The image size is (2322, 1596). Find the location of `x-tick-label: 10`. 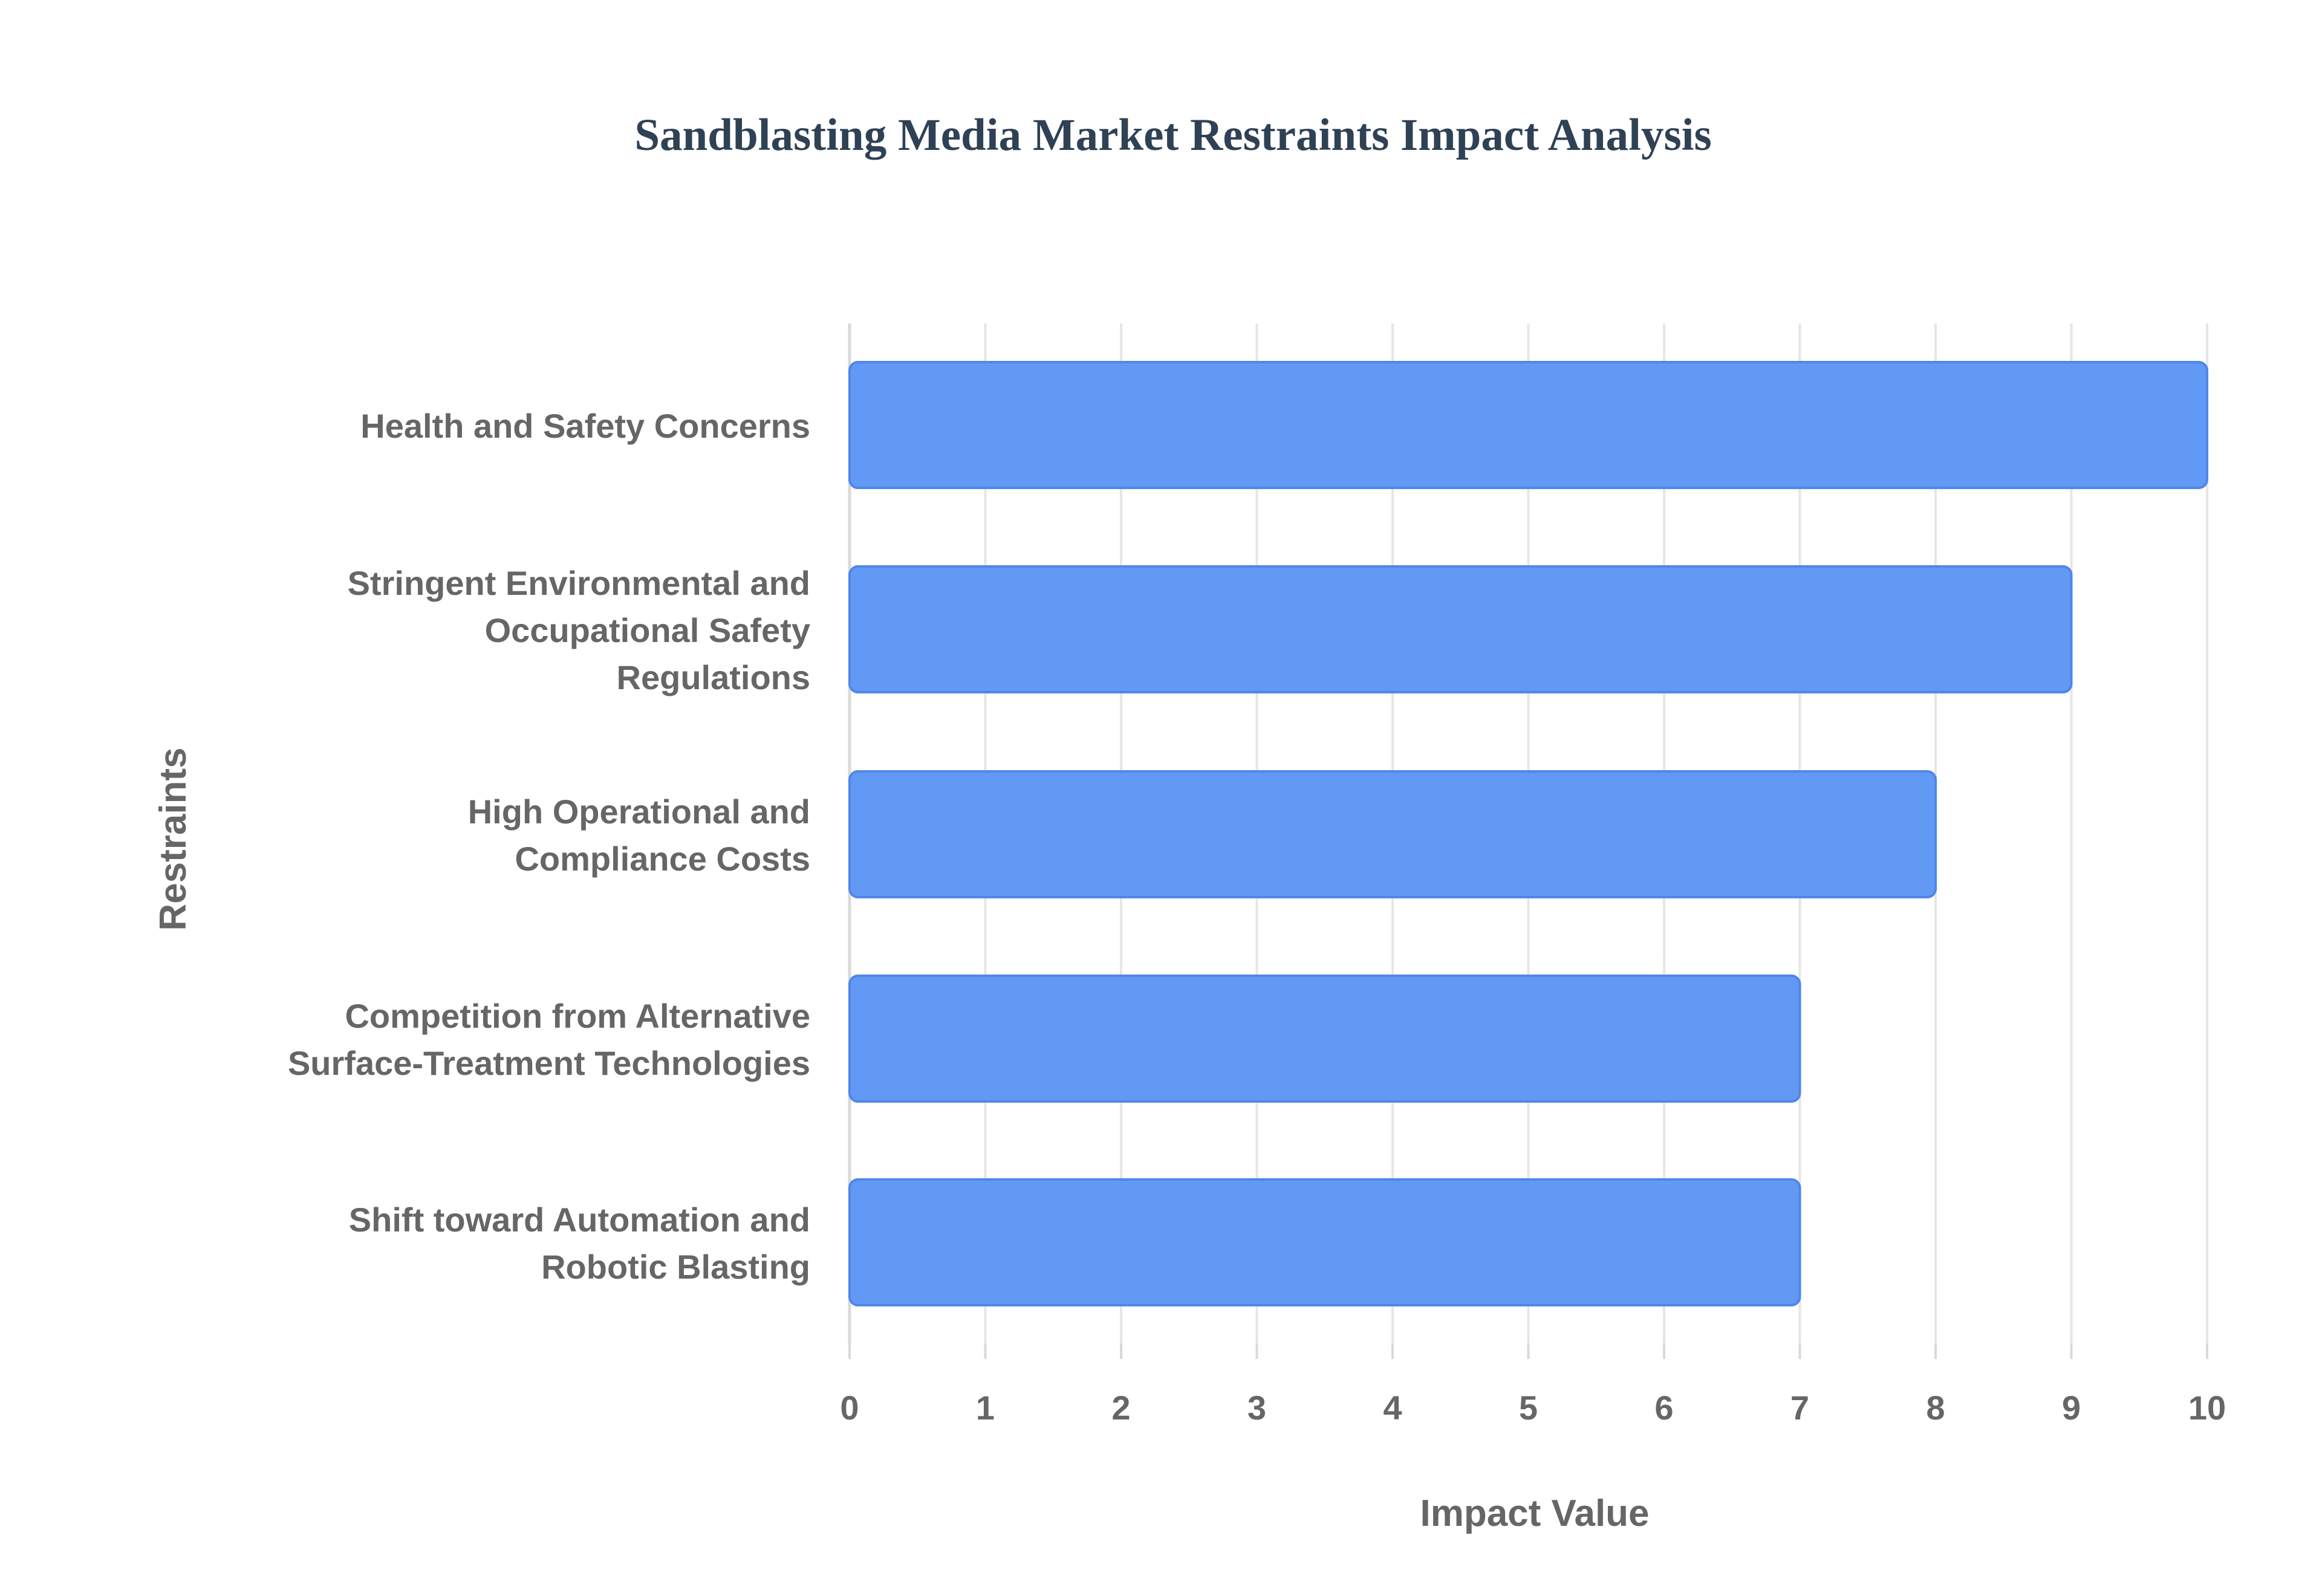

x-tick-label: 10 is located at coordinates (2207, 1408).